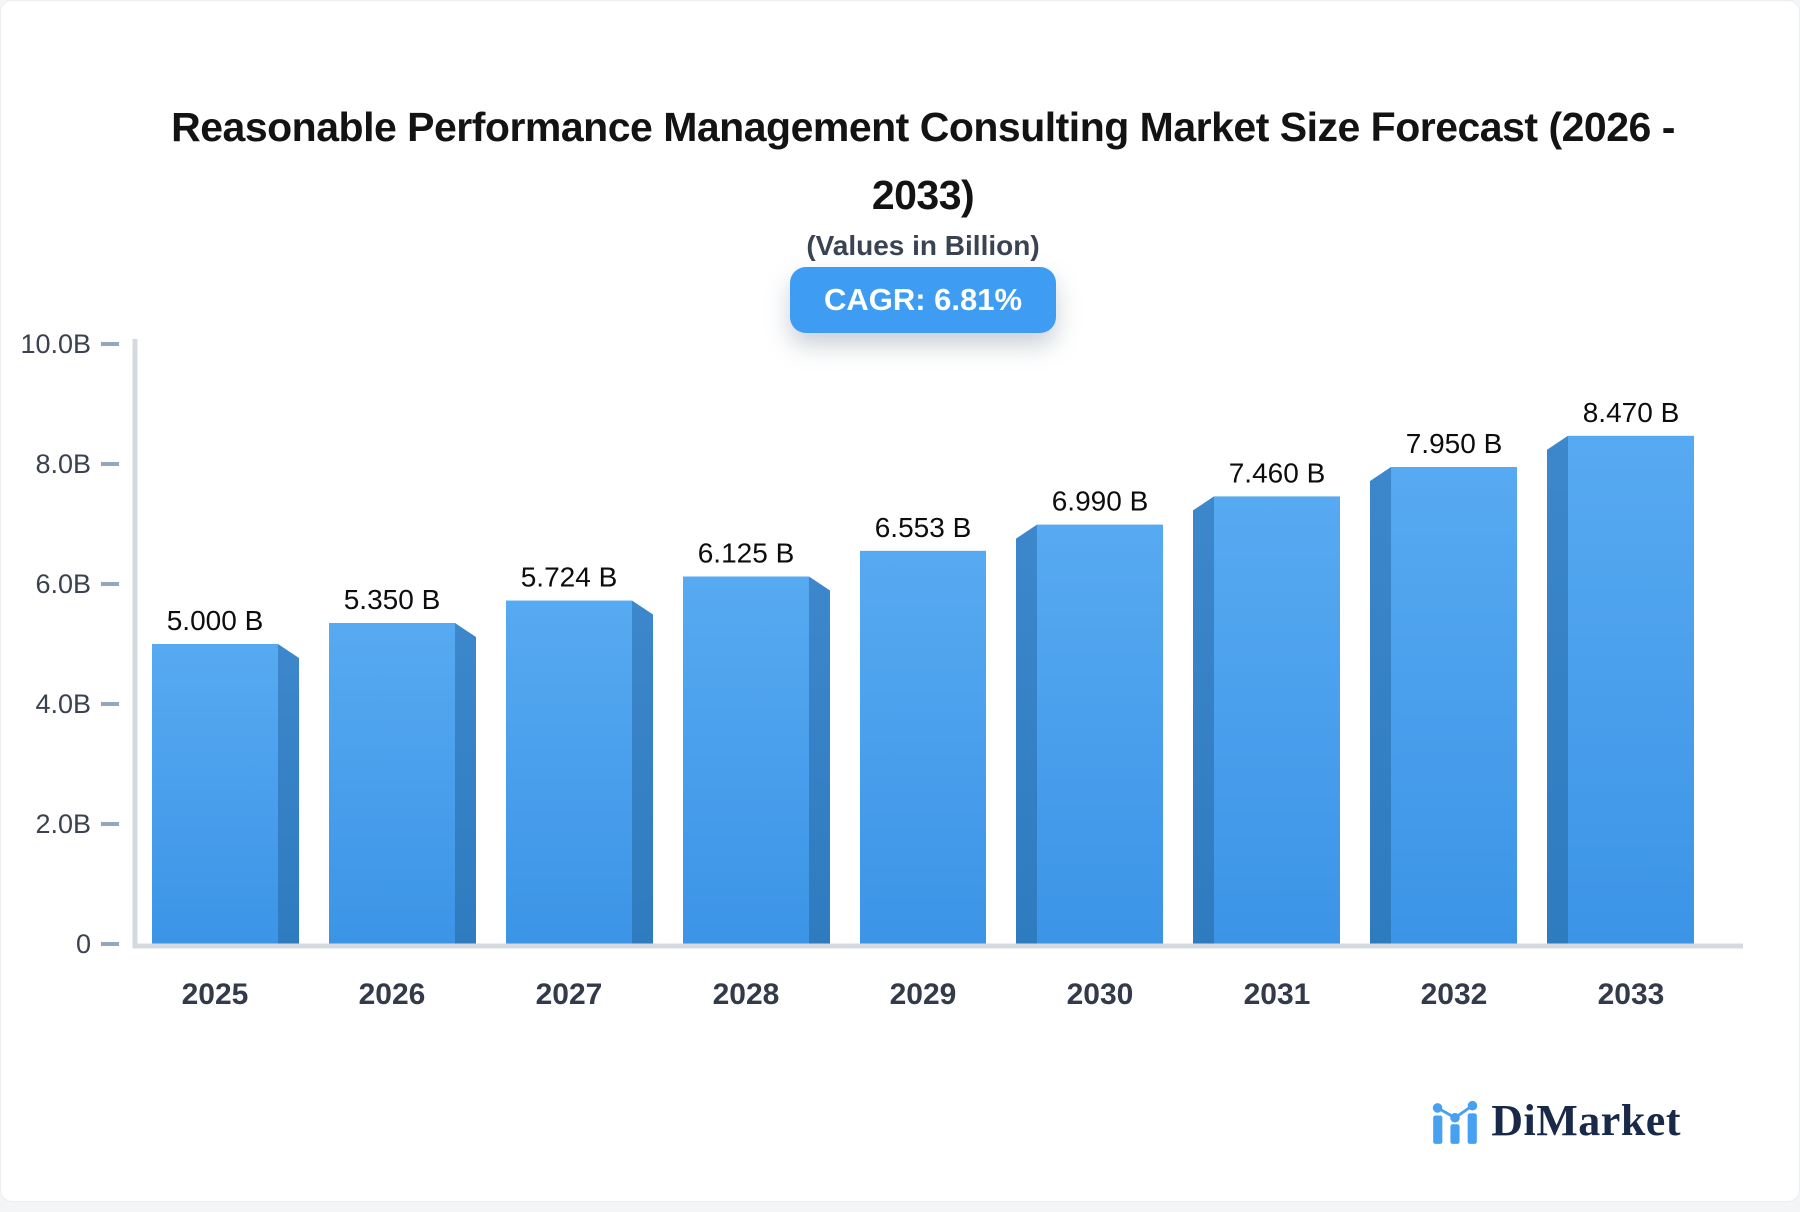 The width and height of the screenshot is (1800, 1212). What do you see at coordinates (746, 761) in the screenshot?
I see `bar-2028` at bounding box center [746, 761].